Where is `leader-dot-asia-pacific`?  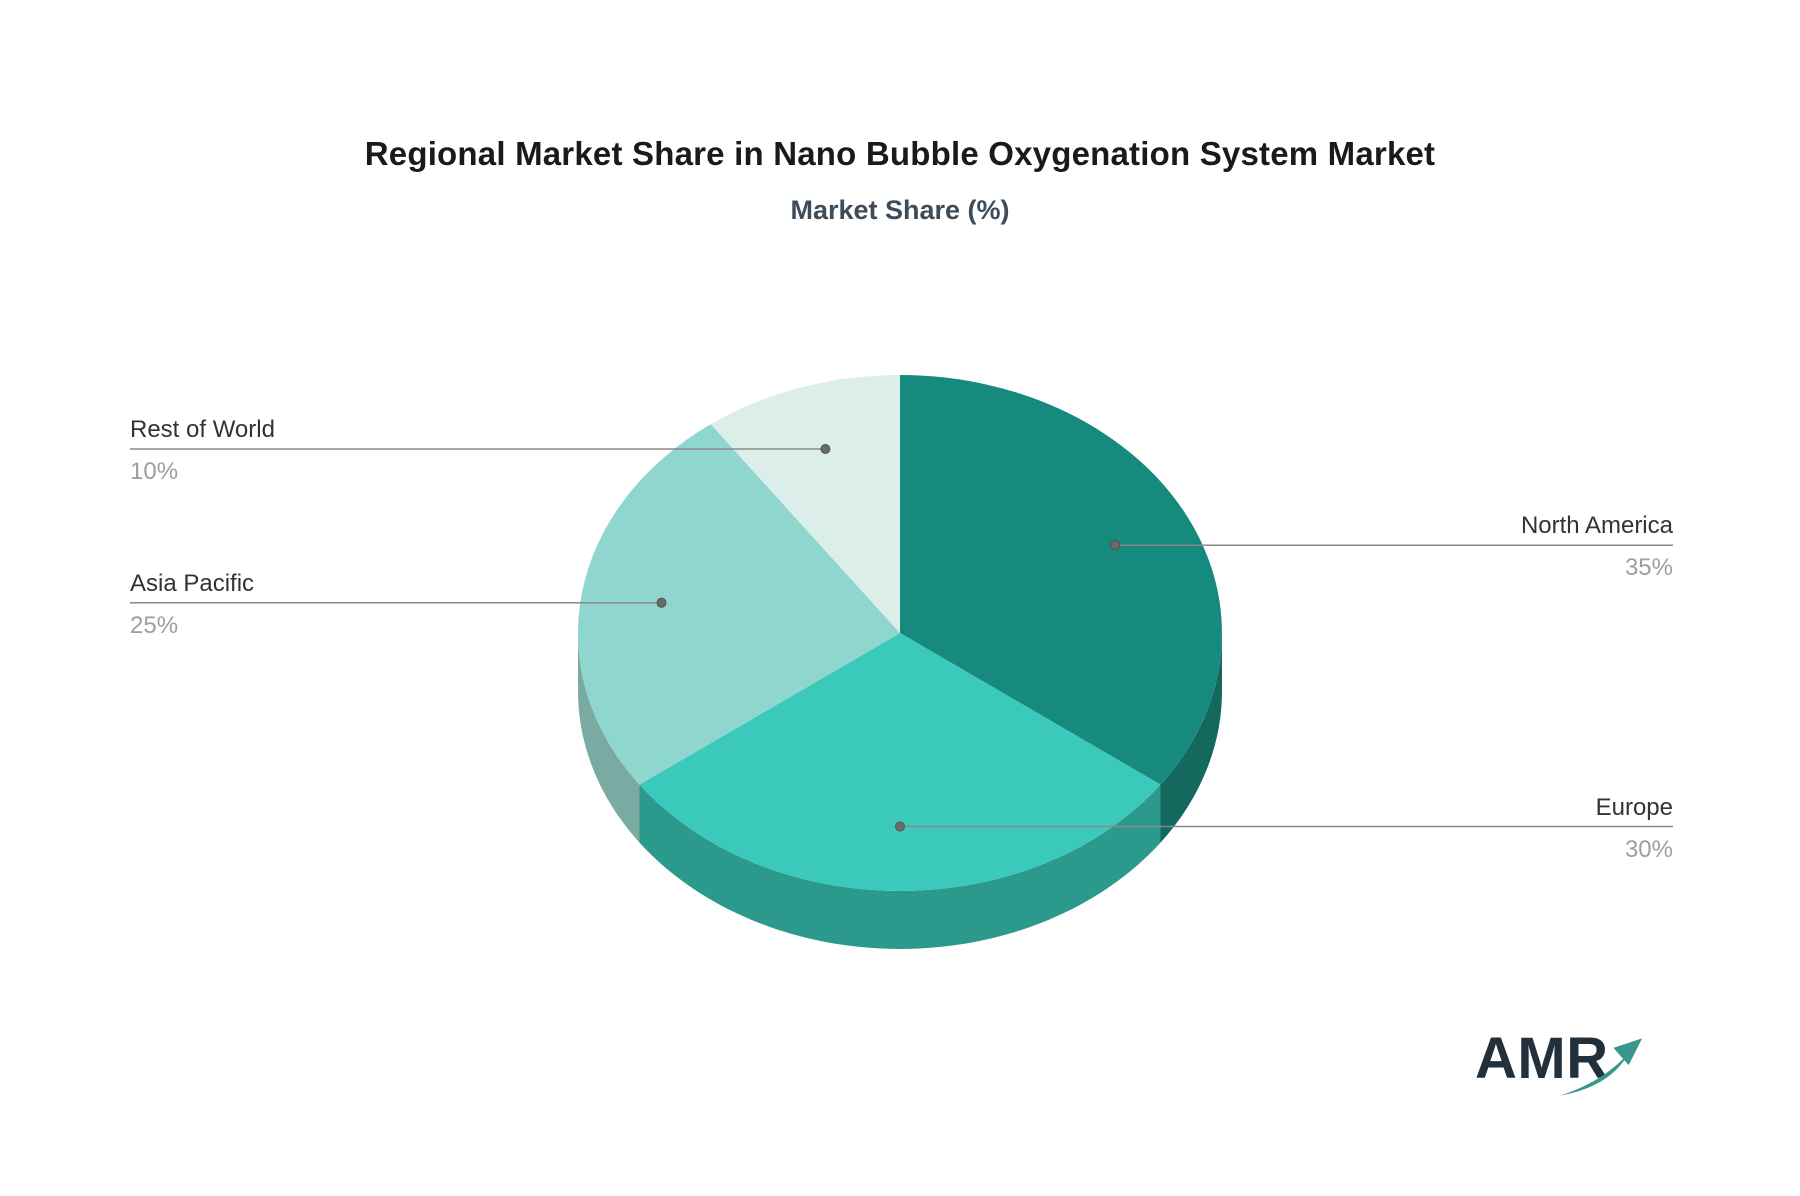 leader-dot-asia-pacific is located at coordinates (661, 602).